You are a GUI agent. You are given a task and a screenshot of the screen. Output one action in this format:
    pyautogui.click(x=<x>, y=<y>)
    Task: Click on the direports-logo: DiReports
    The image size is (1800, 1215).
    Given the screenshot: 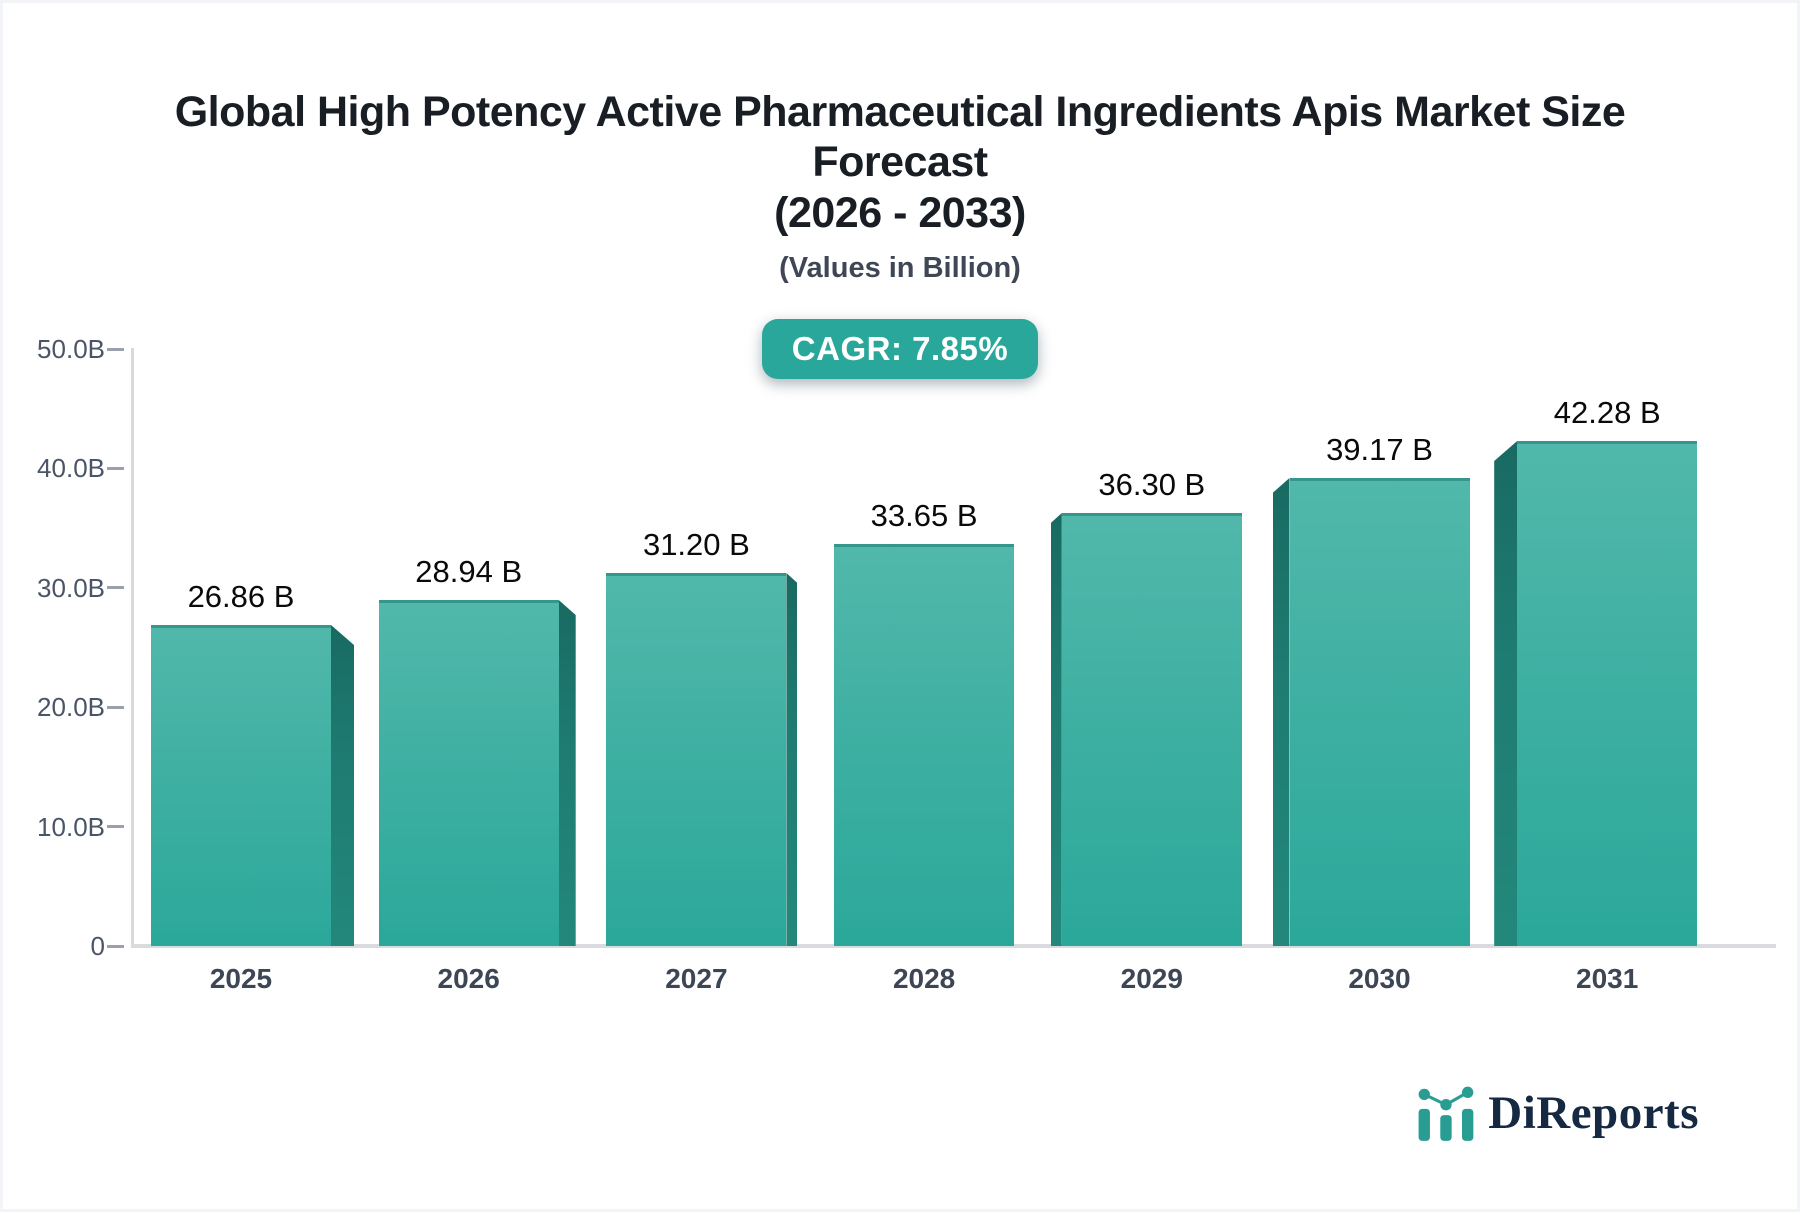 What is the action you would take?
    pyautogui.click(x=1557, y=1113)
    